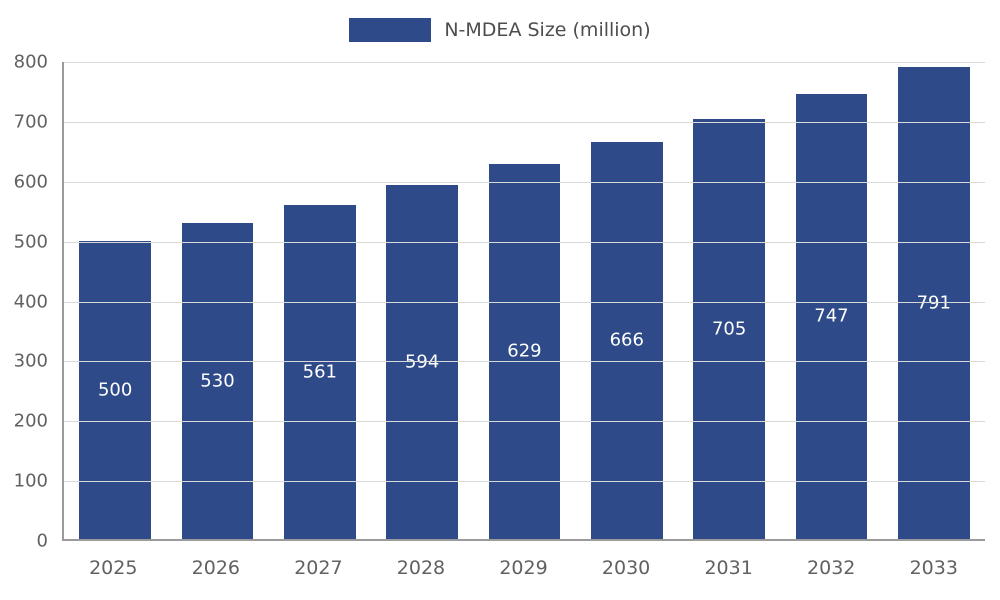 The image size is (1000, 600). I want to click on bar-2029: 629, so click(524, 351).